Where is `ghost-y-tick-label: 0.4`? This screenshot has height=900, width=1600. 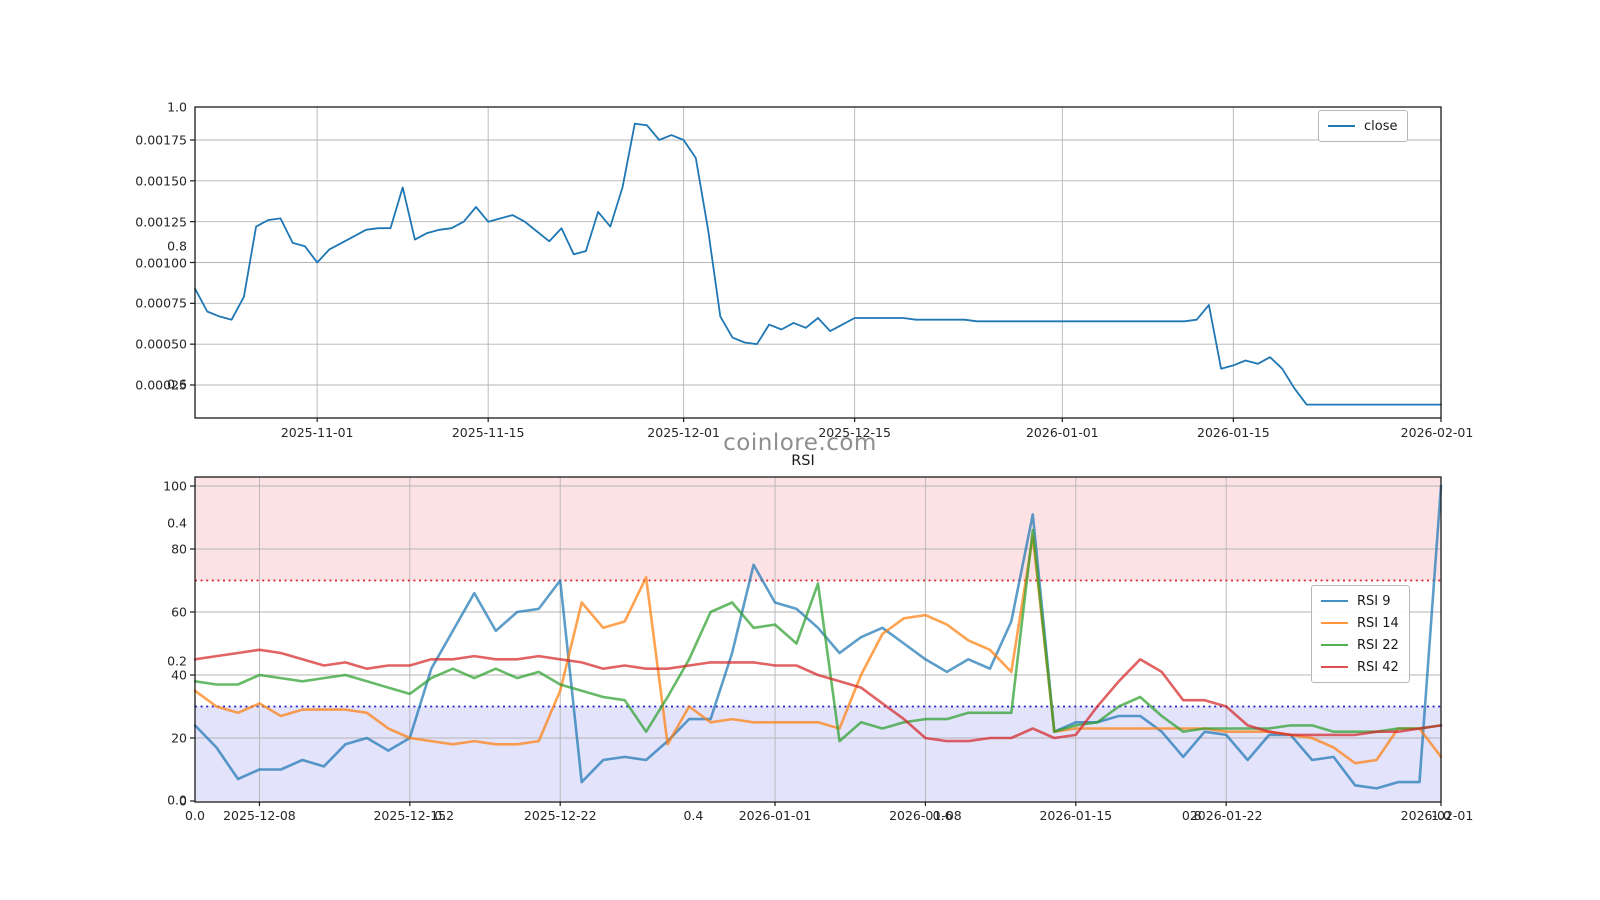 ghost-y-tick-label: 0.4 is located at coordinates (177, 523).